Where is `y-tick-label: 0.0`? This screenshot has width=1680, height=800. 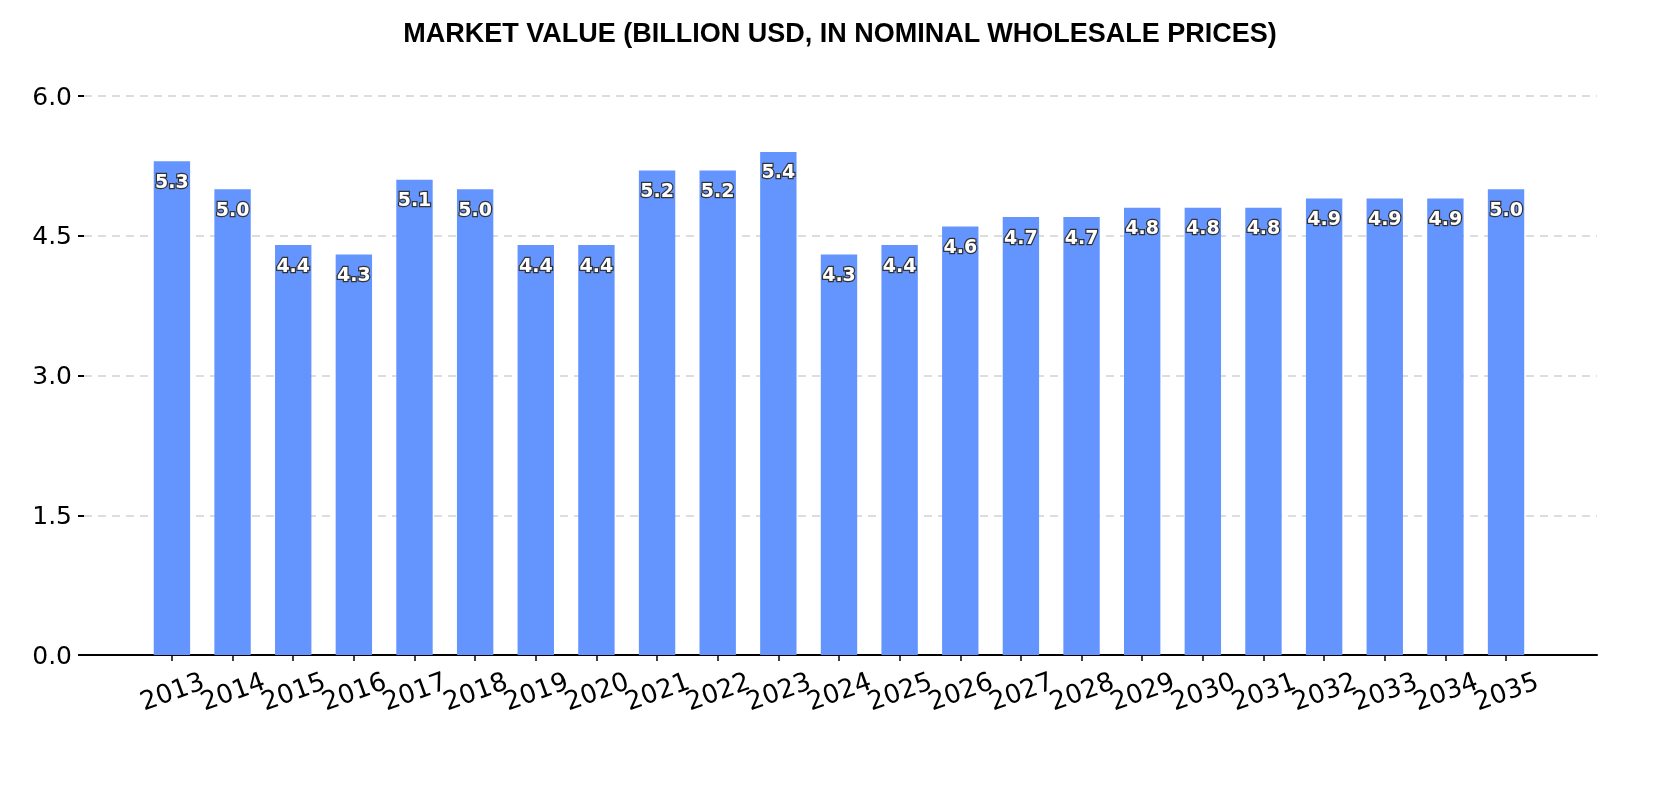 y-tick-label: 0.0 is located at coordinates (52, 655).